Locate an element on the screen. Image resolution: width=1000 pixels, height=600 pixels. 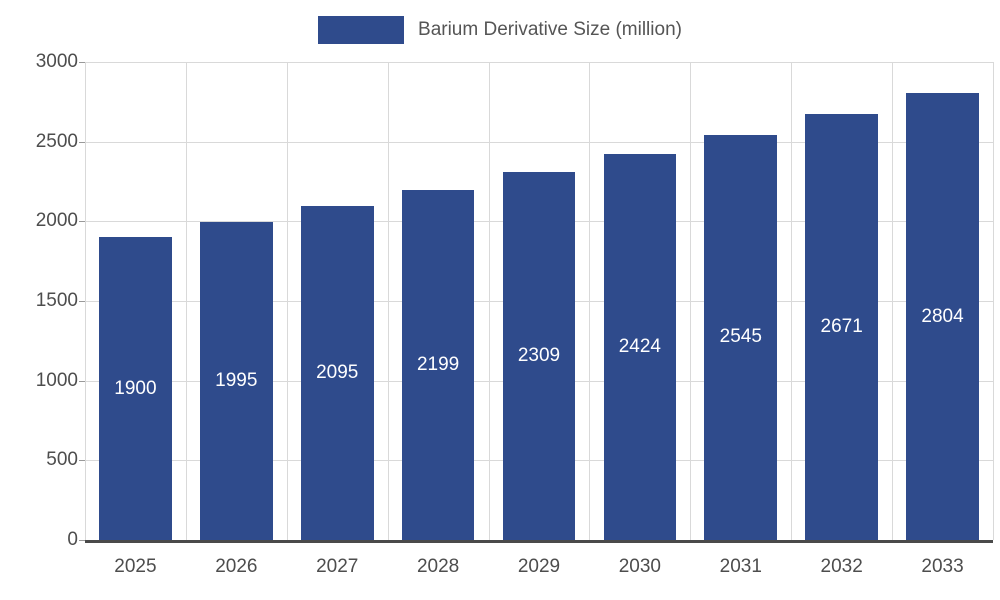
bar-value-label: 2671 is located at coordinates (841, 327).